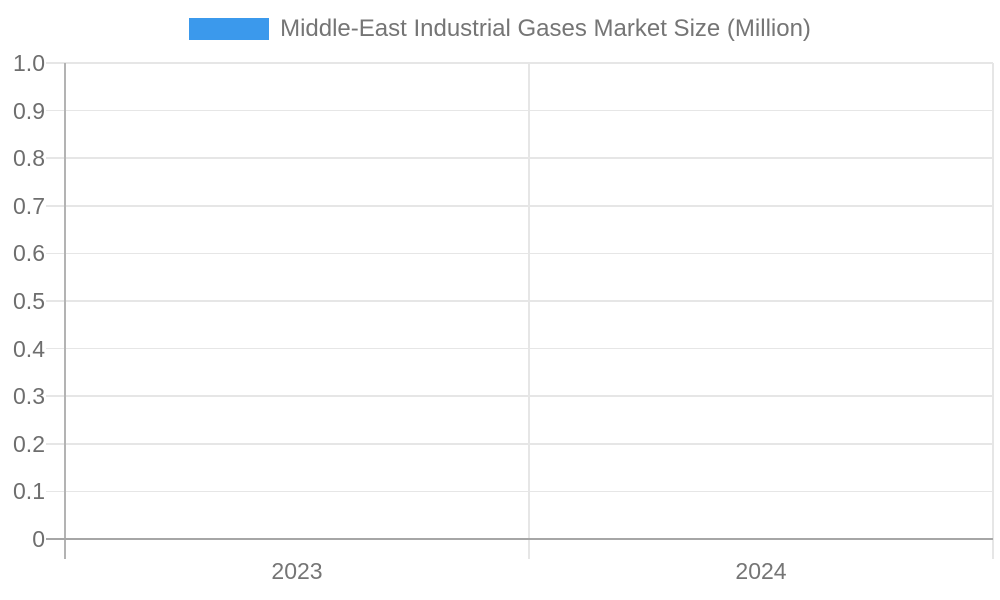 The height and width of the screenshot is (600, 1000). Describe the element at coordinates (29, 205) in the screenshot. I see `y-tick-label: 0.7` at that location.